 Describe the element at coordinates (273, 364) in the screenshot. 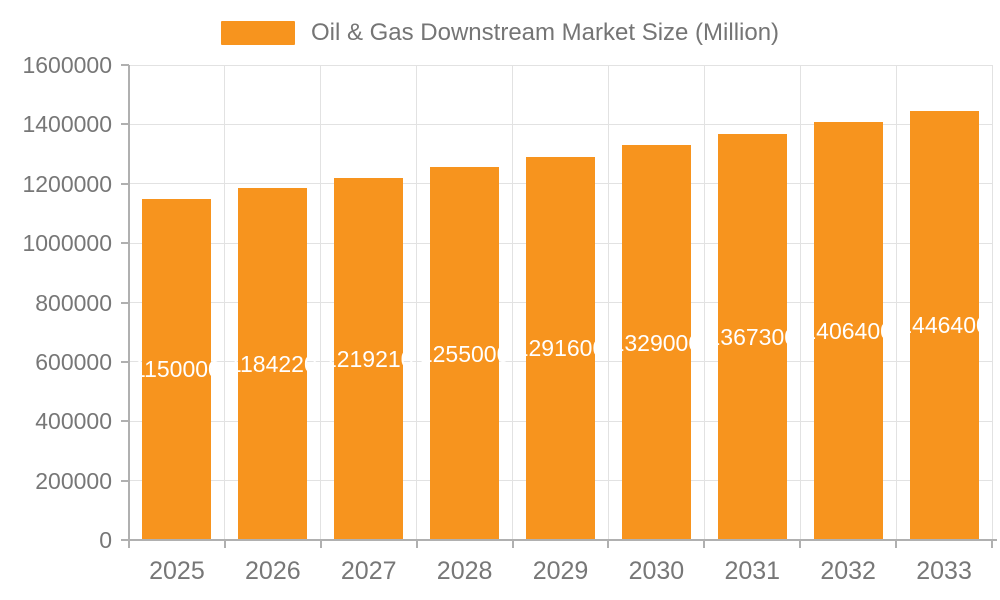

I see `bar-2026` at that location.